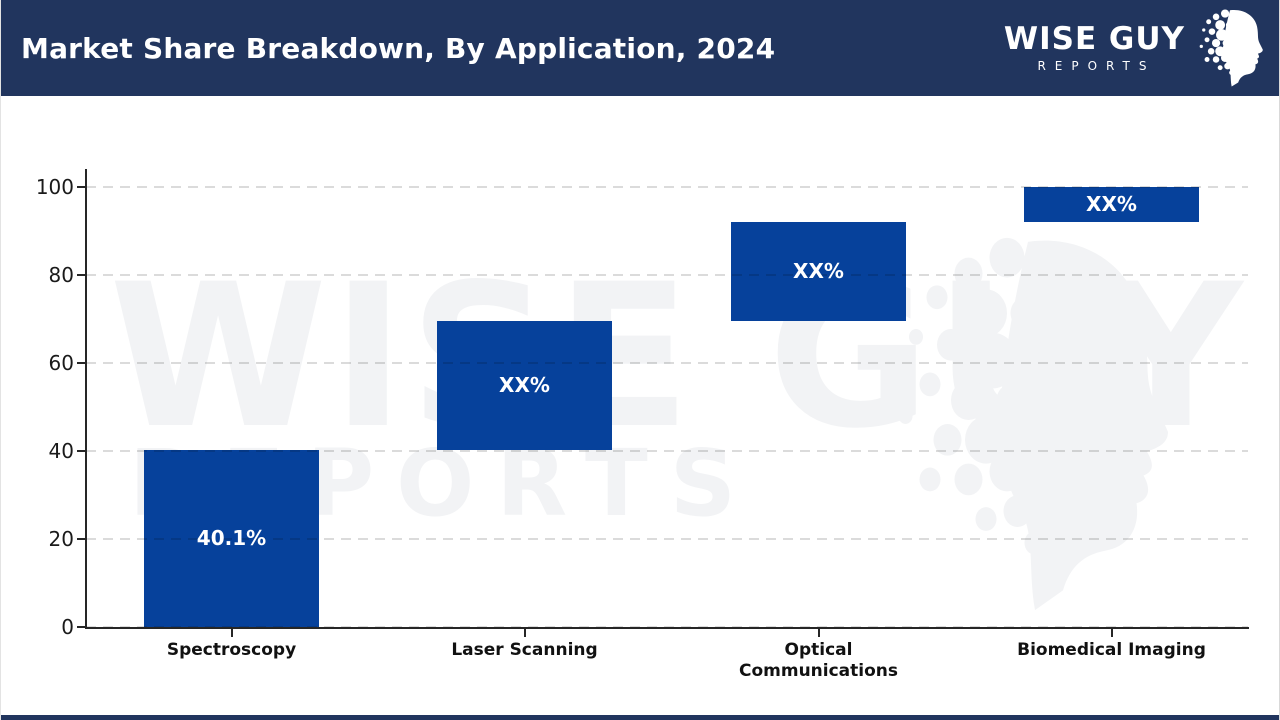 The height and width of the screenshot is (720, 1280). What do you see at coordinates (61, 274) in the screenshot?
I see `y-tick-label: 80` at bounding box center [61, 274].